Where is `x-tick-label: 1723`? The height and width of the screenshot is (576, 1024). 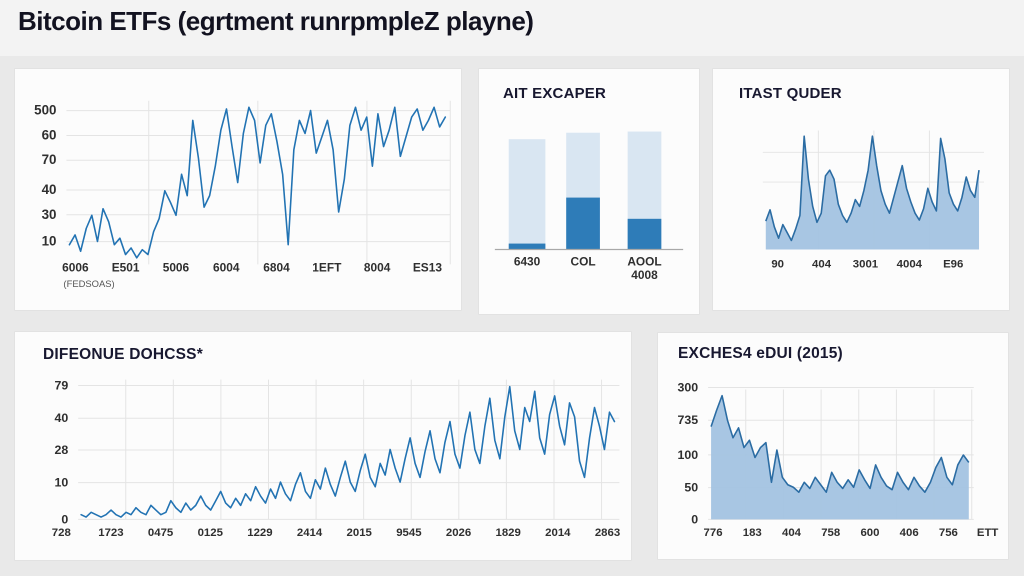 x-tick-label: 1723 is located at coordinates (110, 533).